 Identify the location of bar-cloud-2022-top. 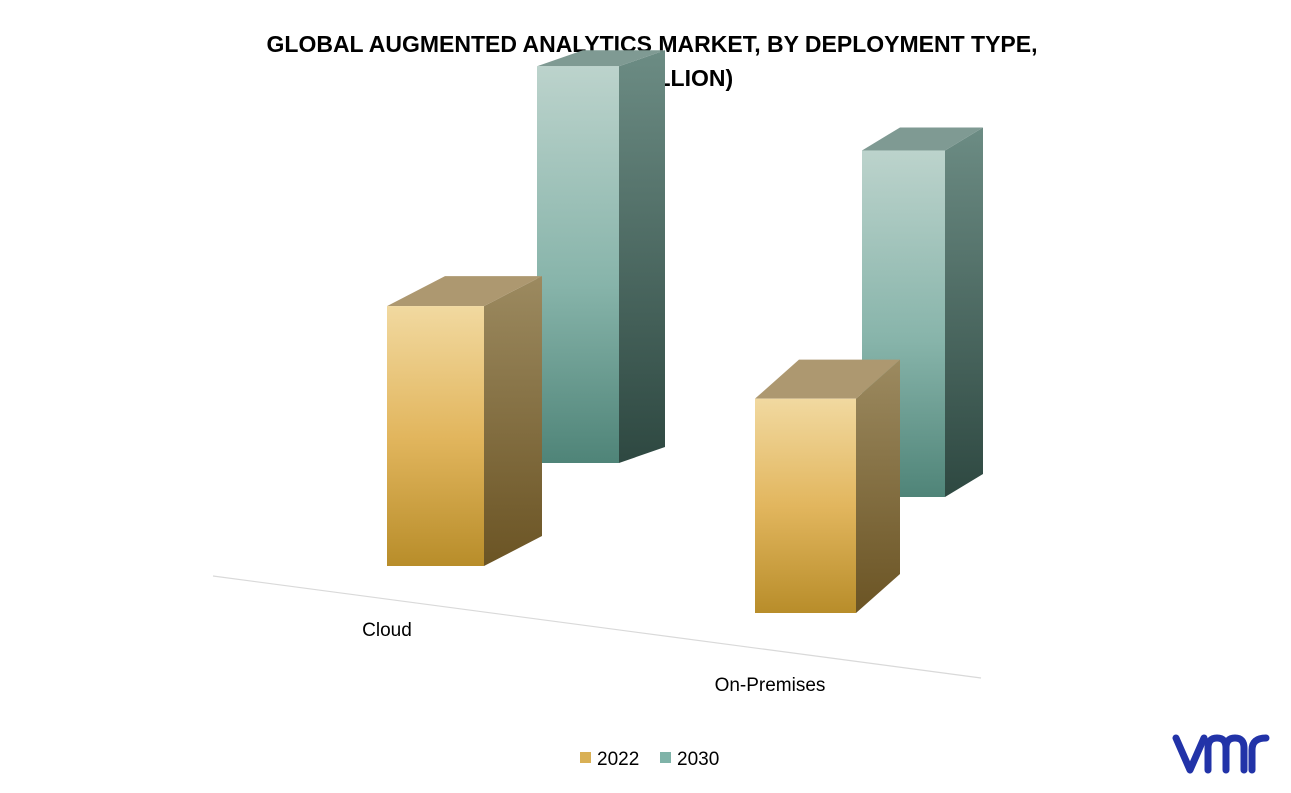
(464, 291).